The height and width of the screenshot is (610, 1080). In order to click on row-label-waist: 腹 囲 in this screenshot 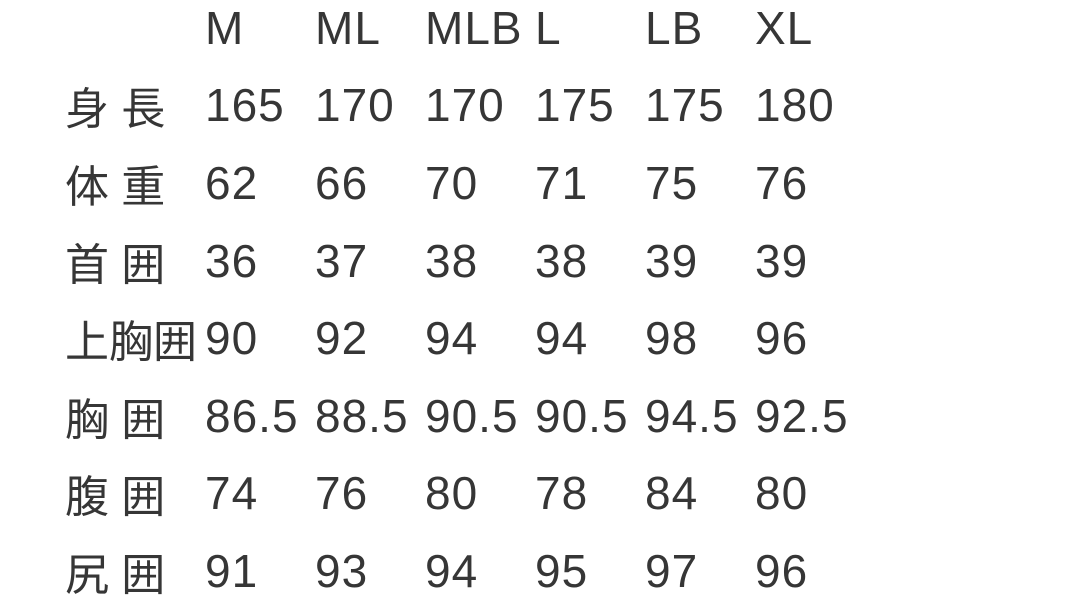, I will do `click(115, 498)`.